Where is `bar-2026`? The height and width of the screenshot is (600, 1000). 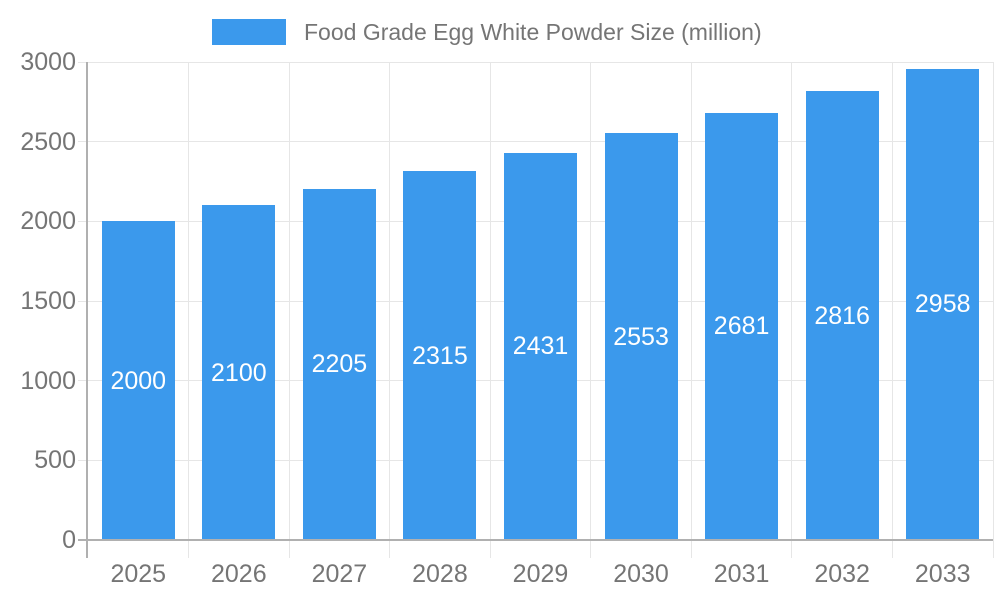 bar-2026 is located at coordinates (239, 372).